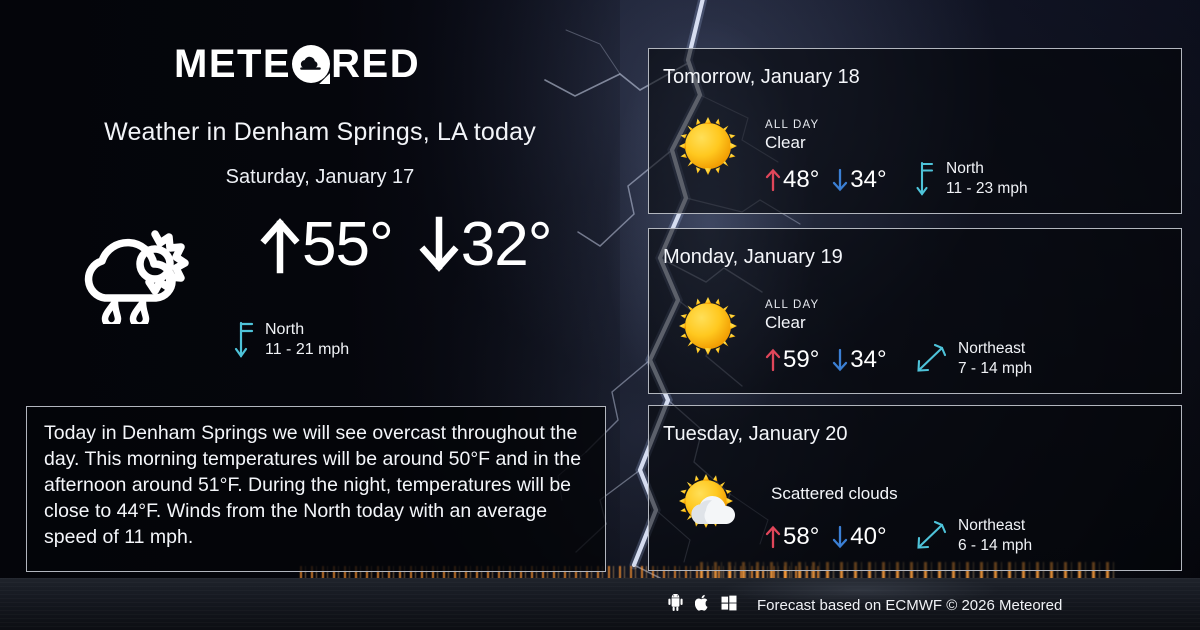 Image resolution: width=1200 pixels, height=630 pixels. Describe the element at coordinates (675, 604) in the screenshot. I see `android-icon` at that location.